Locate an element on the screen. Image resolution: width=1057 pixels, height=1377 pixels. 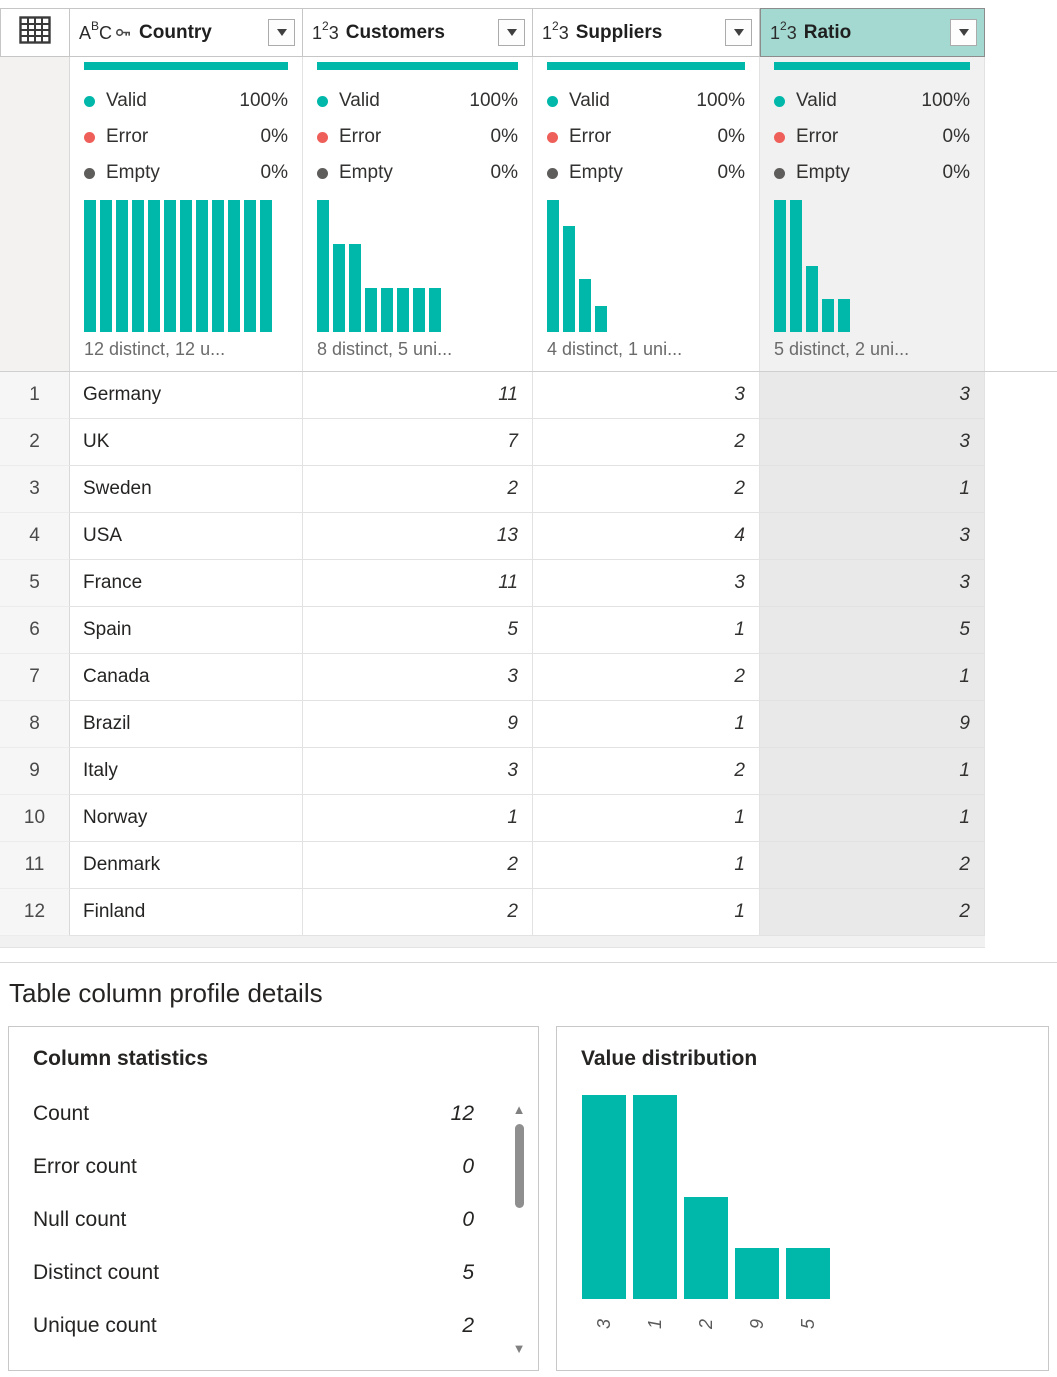
row-number: 2 is located at coordinates (35, 442).